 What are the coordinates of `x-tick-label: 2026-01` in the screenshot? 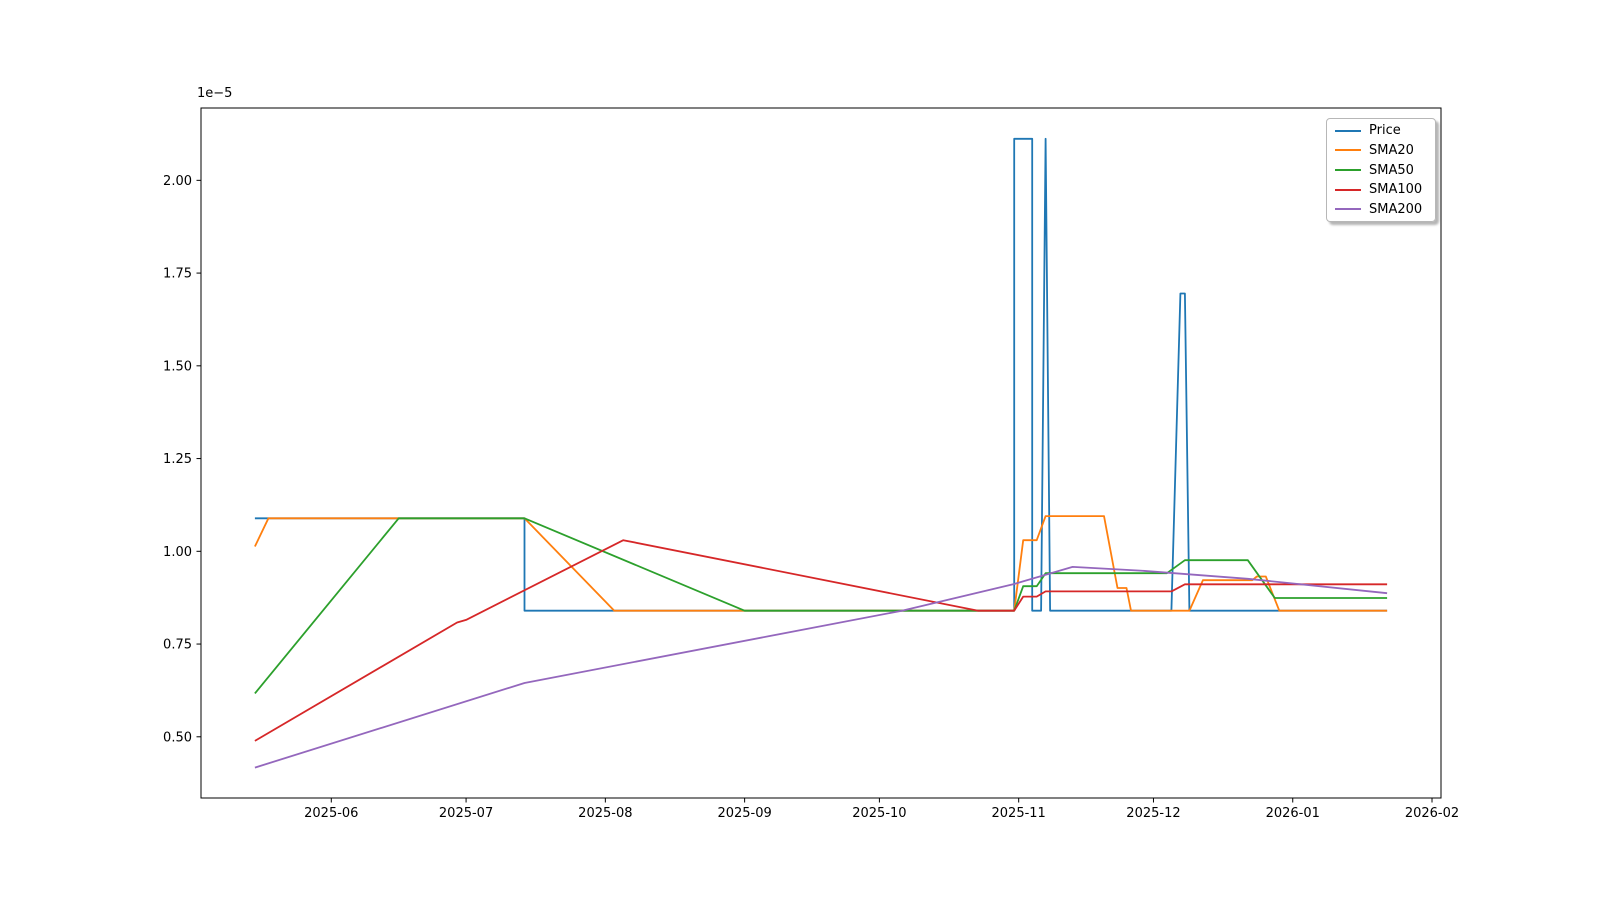 It's located at (1293, 813).